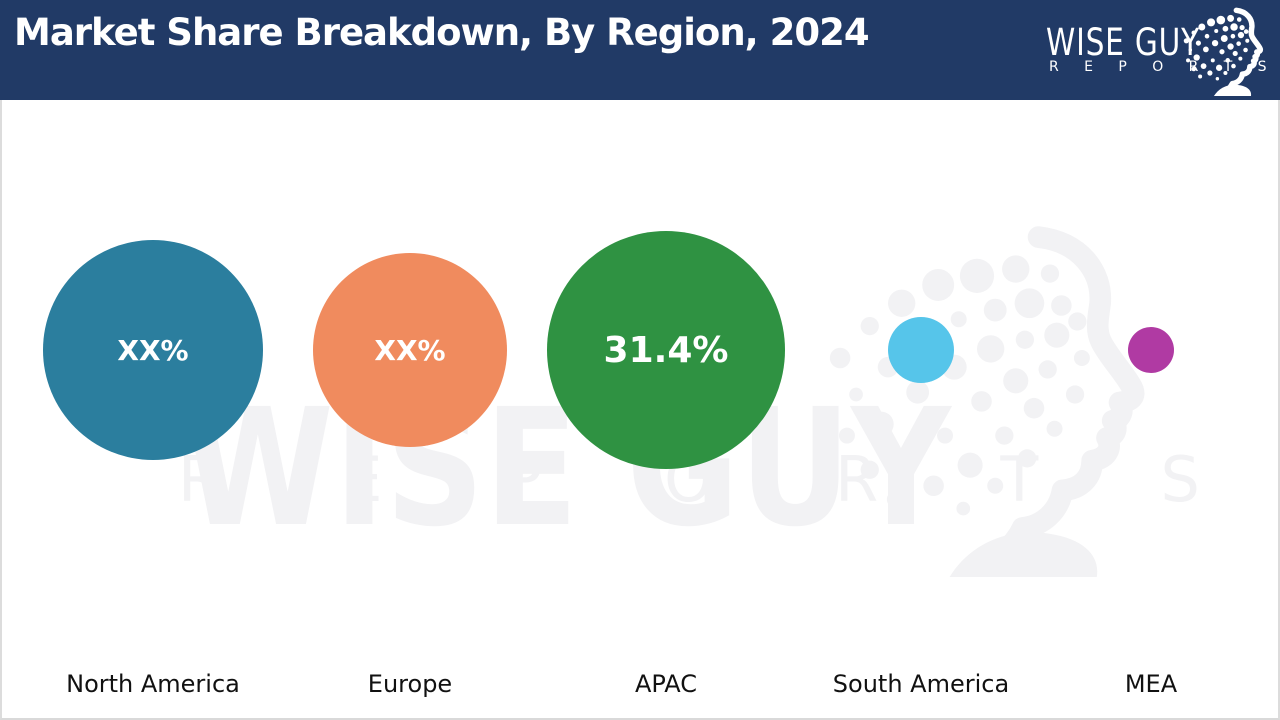 The image size is (1280, 720). I want to click on bubble-value-apac: 31.4%, so click(666, 350).